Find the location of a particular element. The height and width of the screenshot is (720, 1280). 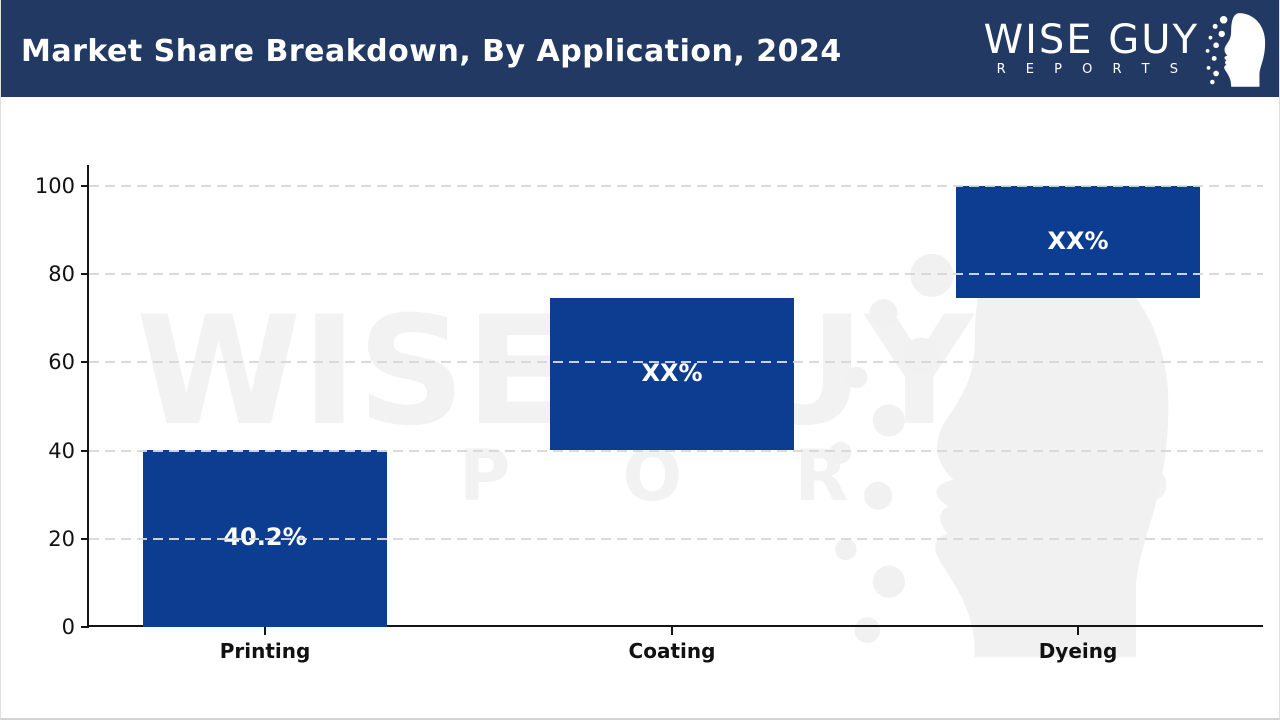

x-axis is located at coordinates (675, 626).